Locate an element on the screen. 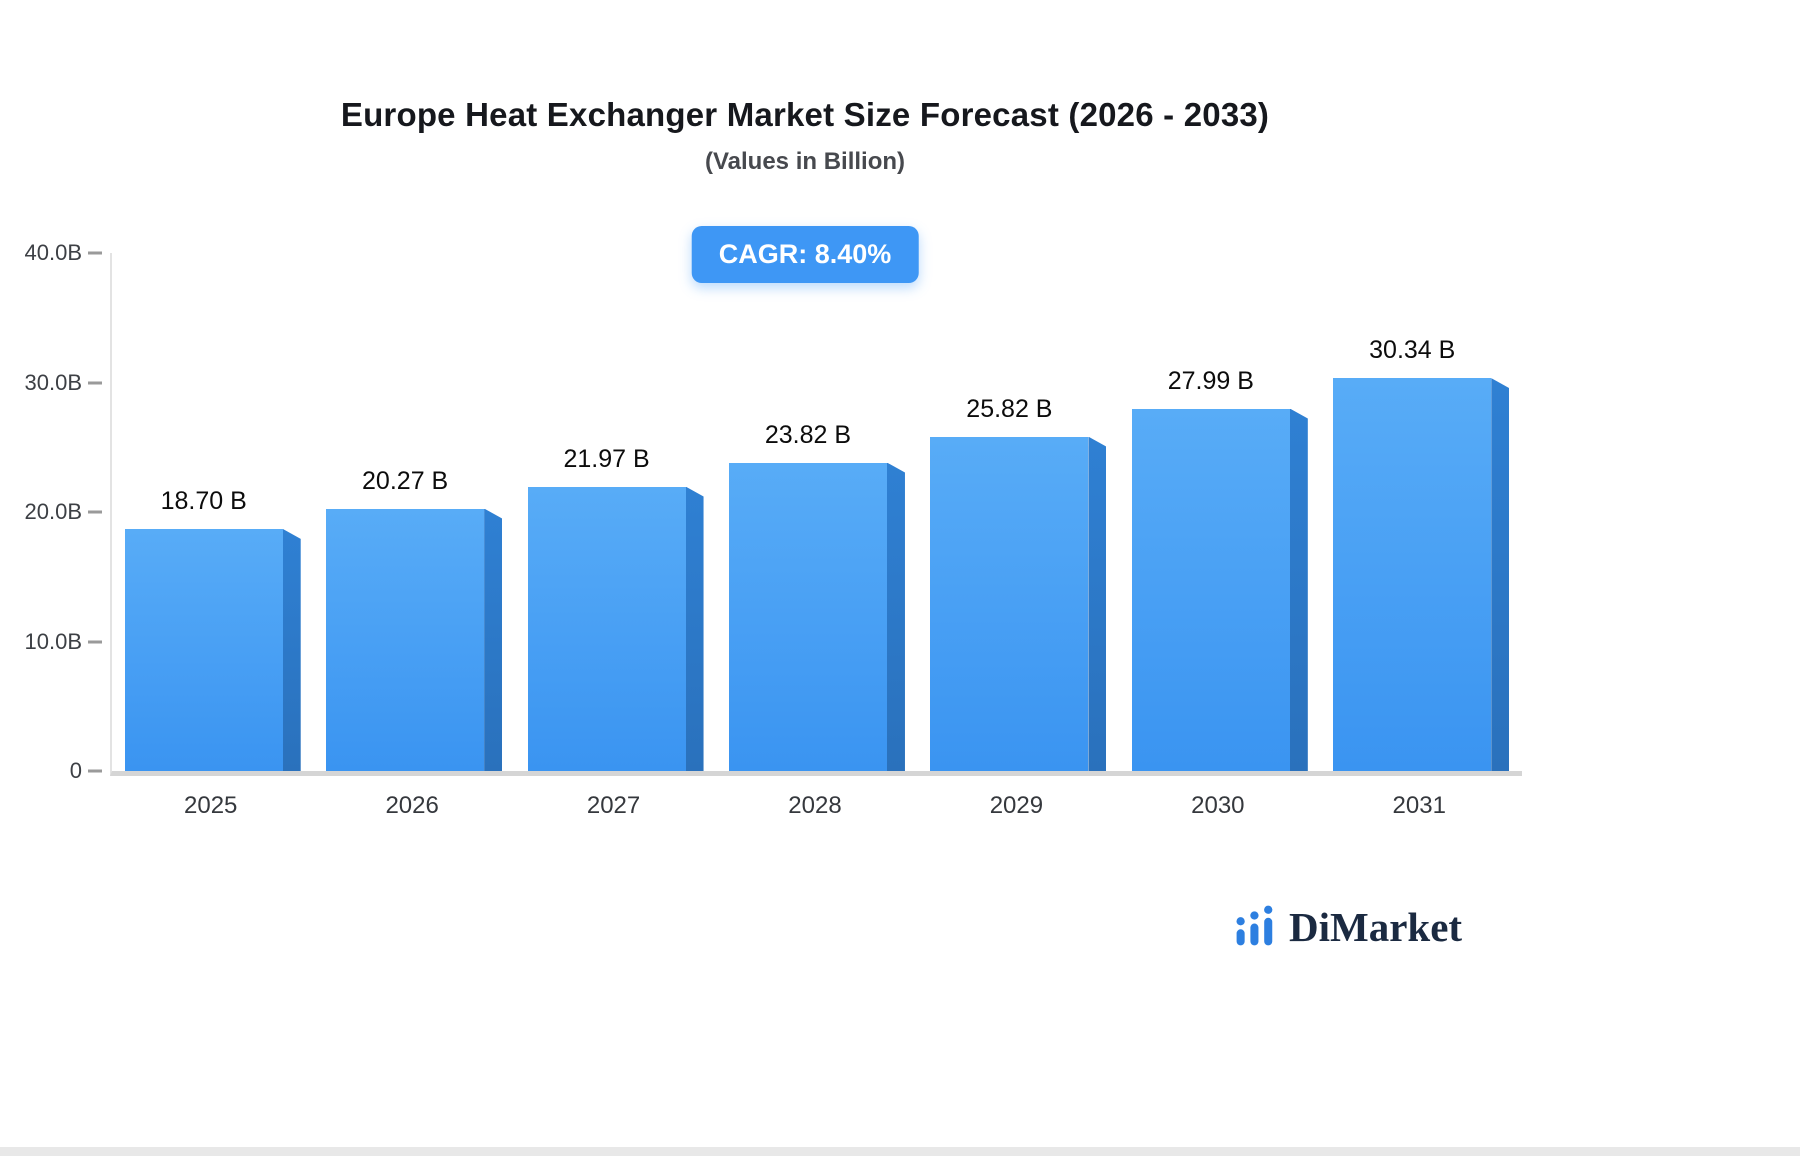 The width and height of the screenshot is (1800, 1156). bar-group: 20.27 B is located at coordinates (413, 512).